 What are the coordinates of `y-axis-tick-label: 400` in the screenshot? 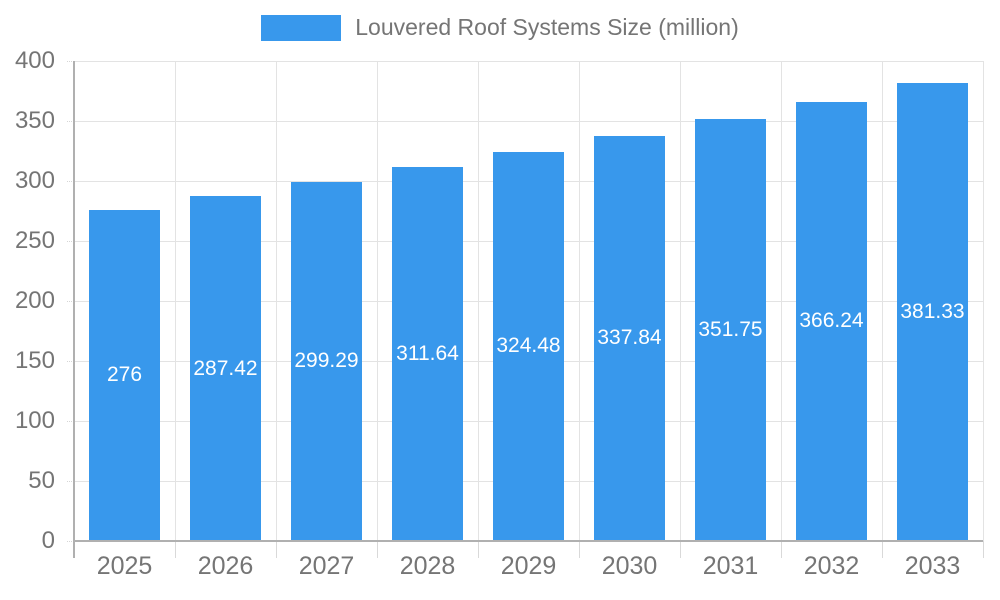 It's located at (34, 60).